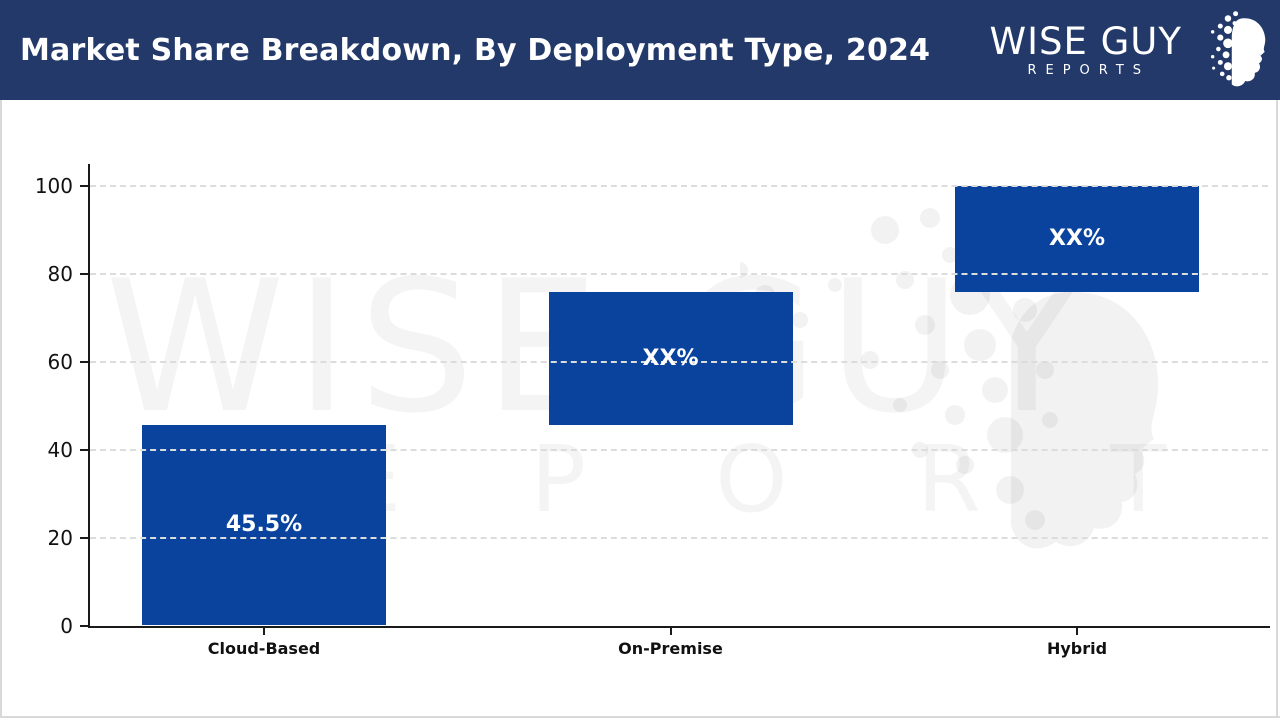  I want to click on x-axis-line, so click(679, 627).